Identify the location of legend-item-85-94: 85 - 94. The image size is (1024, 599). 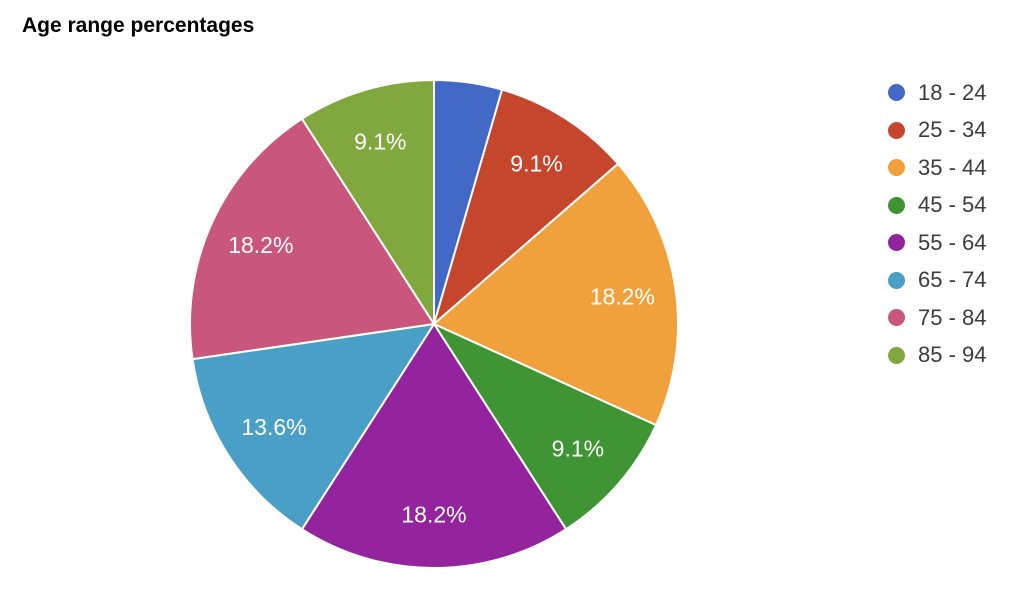
(937, 356).